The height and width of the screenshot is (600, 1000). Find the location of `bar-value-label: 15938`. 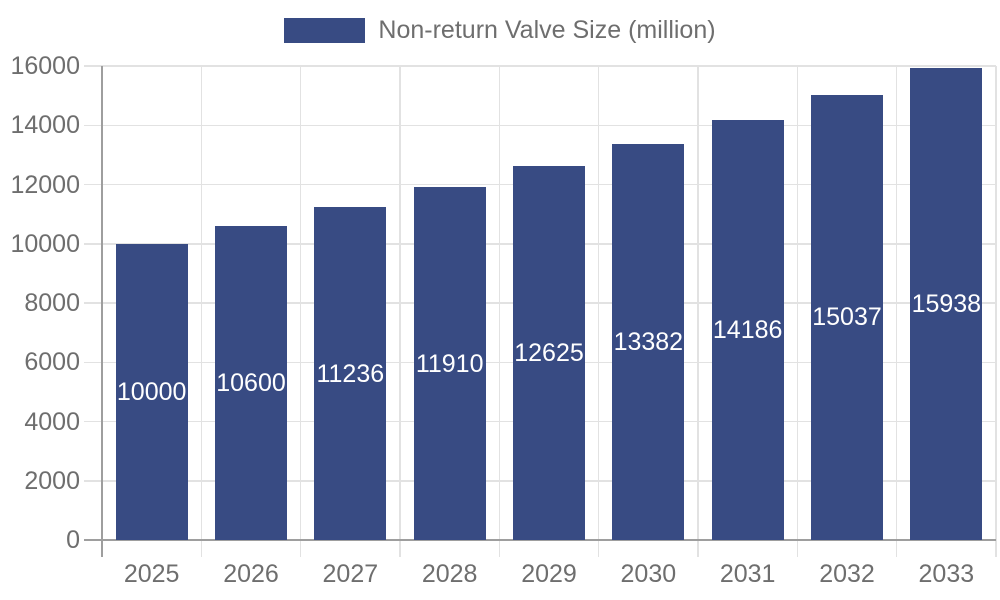

bar-value-label: 15938 is located at coordinates (946, 303).